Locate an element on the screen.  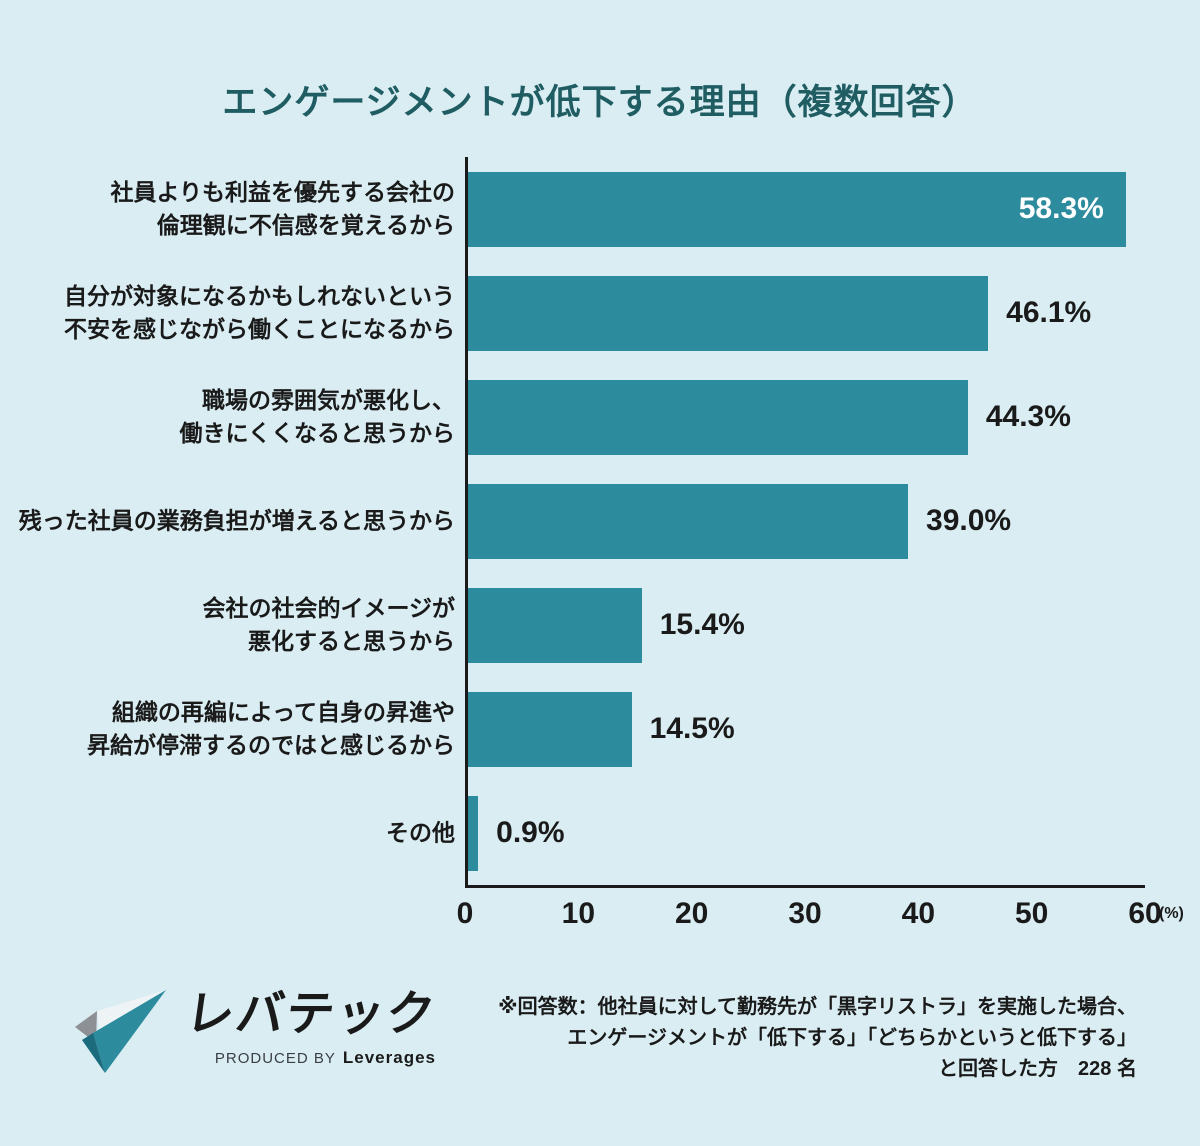
bar-wrap: 58.3% is located at coordinates (806, 209).